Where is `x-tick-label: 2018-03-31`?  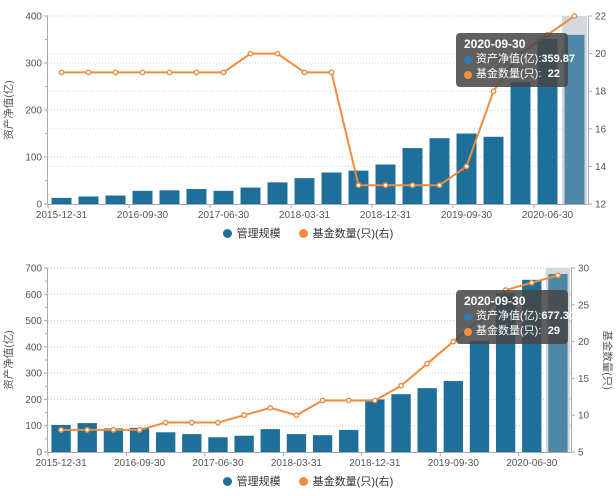
x-tick-label: 2018-03-31 is located at coordinates (297, 463).